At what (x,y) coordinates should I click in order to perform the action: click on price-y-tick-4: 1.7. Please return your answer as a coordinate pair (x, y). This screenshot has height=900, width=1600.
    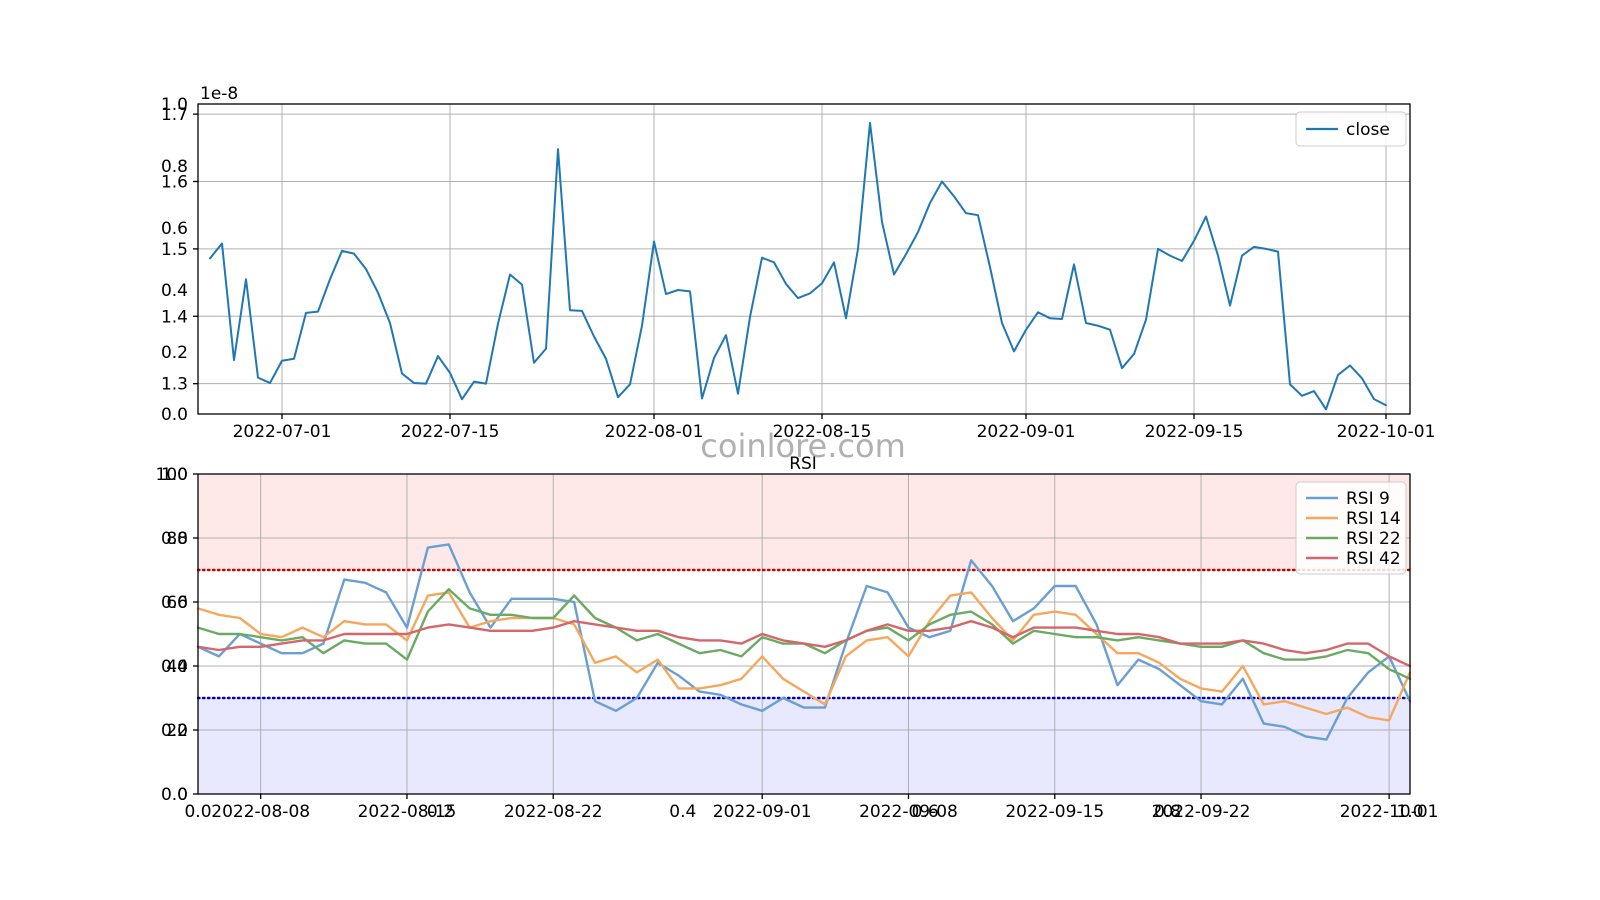
    Looking at the image, I should click on (174, 115).